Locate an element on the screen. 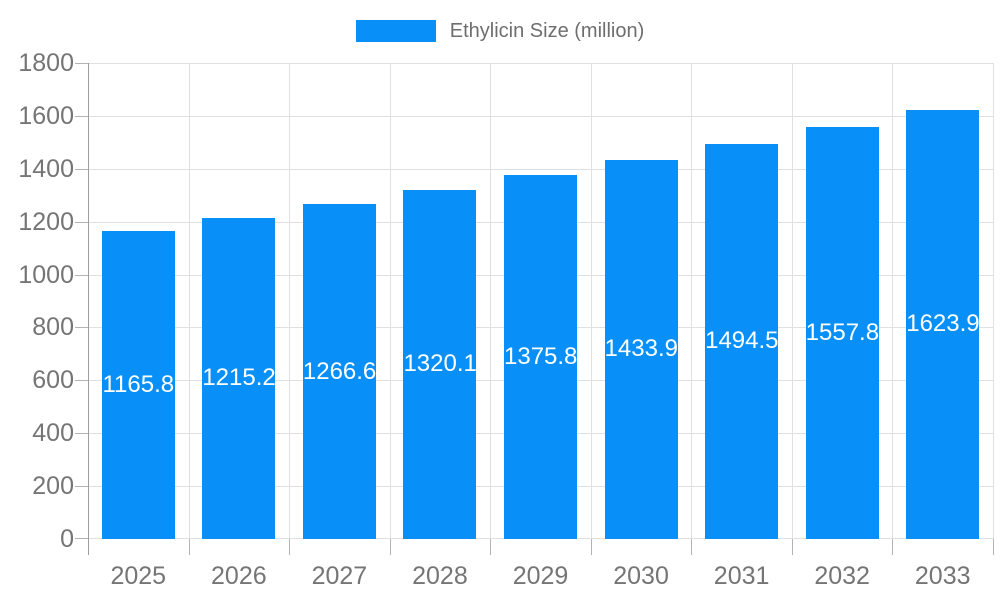  x-axis-label-2030: 2030 is located at coordinates (641, 576).